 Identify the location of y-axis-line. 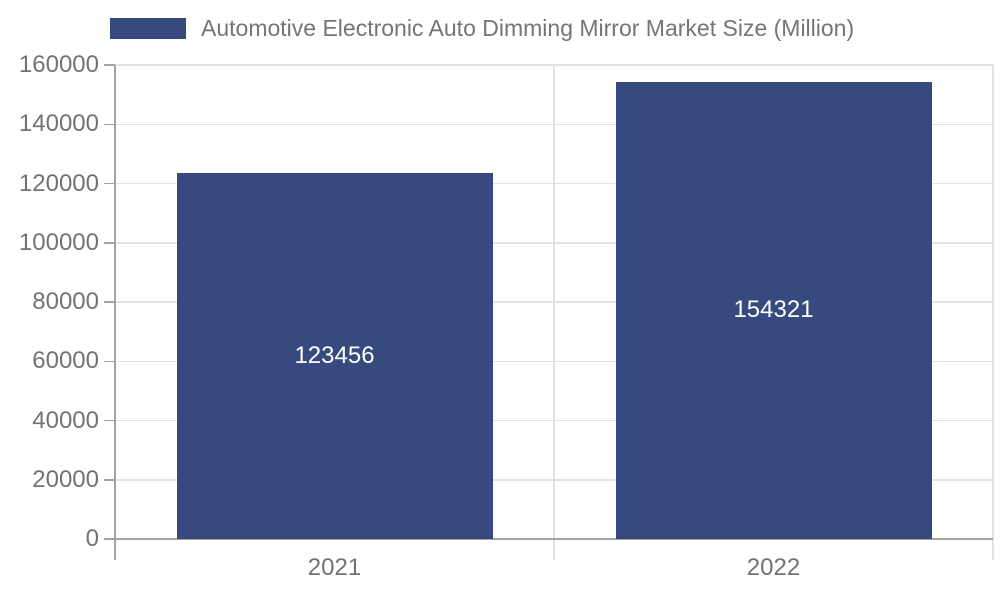
(115, 312).